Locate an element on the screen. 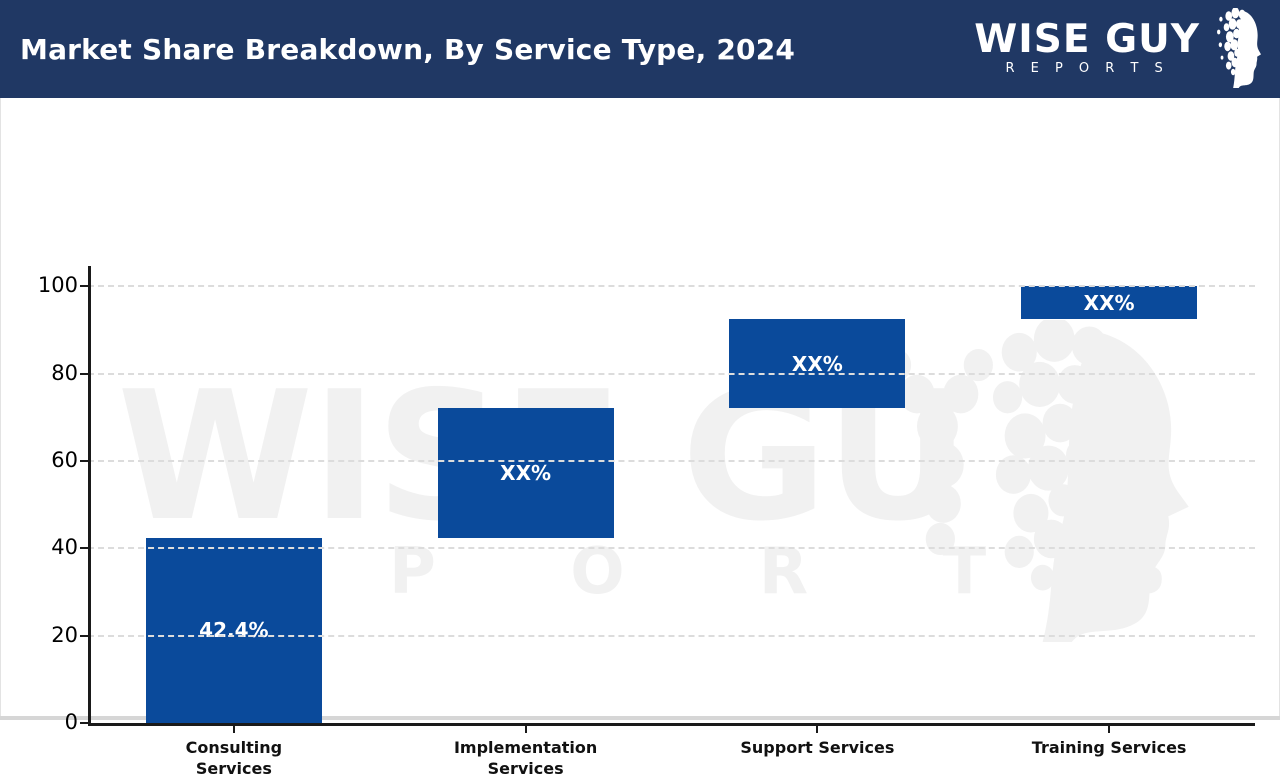 The height and width of the screenshot is (780, 1280). y-tick-label-80: 80 is located at coordinates (64, 372).